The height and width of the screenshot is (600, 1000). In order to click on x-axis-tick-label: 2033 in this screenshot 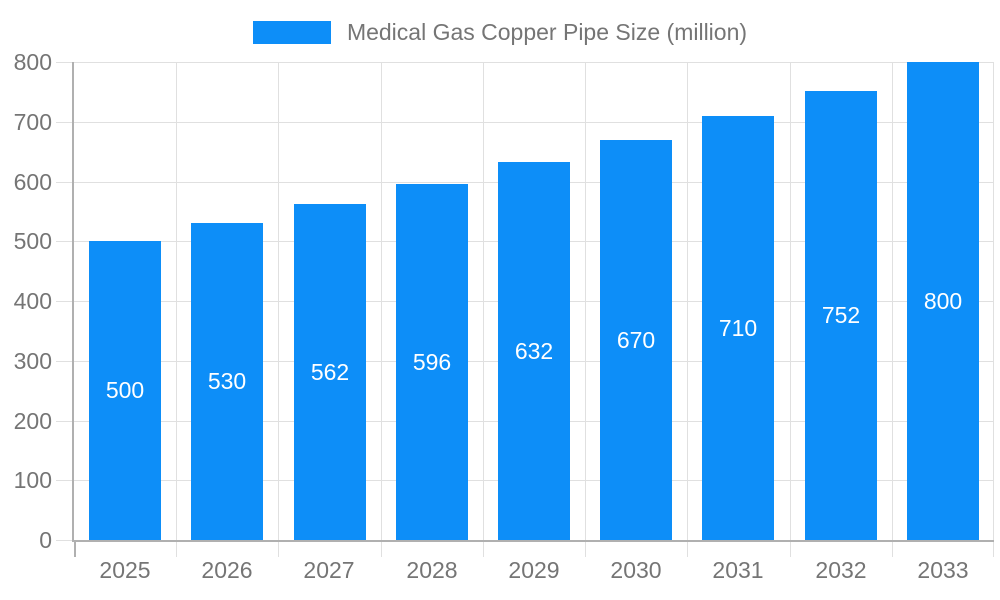, I will do `click(943, 570)`.